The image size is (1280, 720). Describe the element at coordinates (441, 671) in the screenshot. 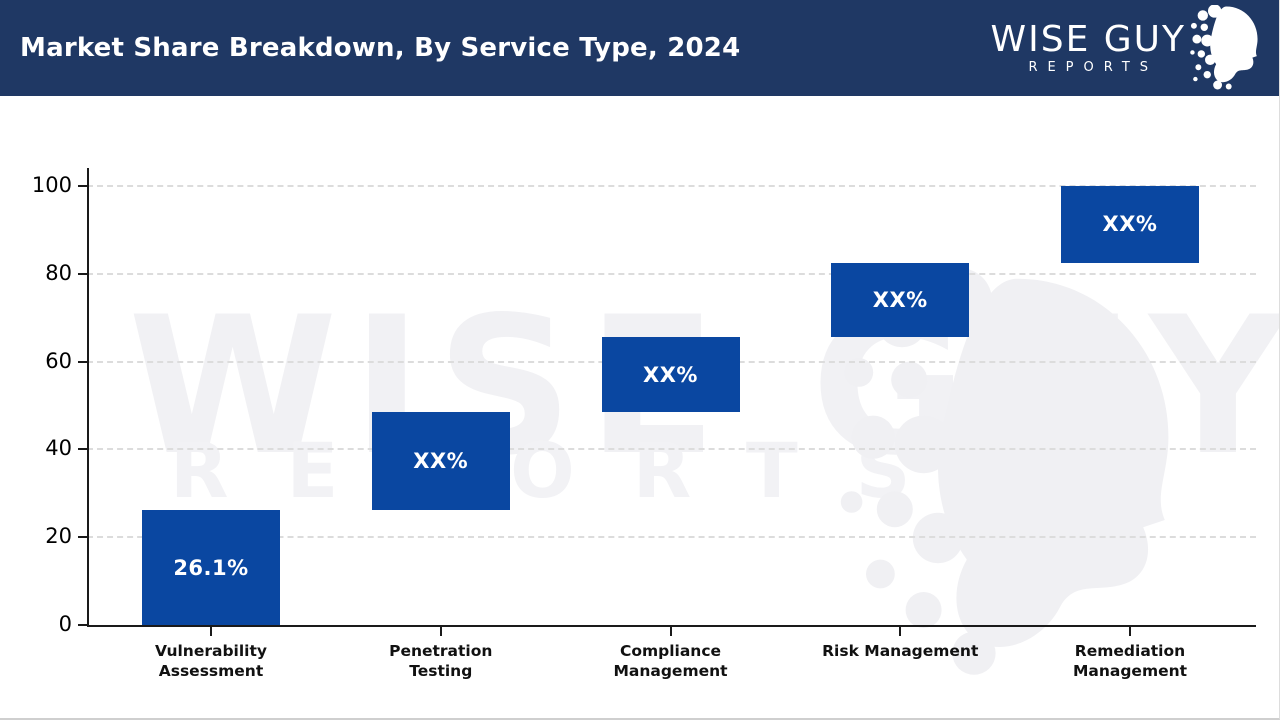

I see `x-category-label-line: Testing` at that location.